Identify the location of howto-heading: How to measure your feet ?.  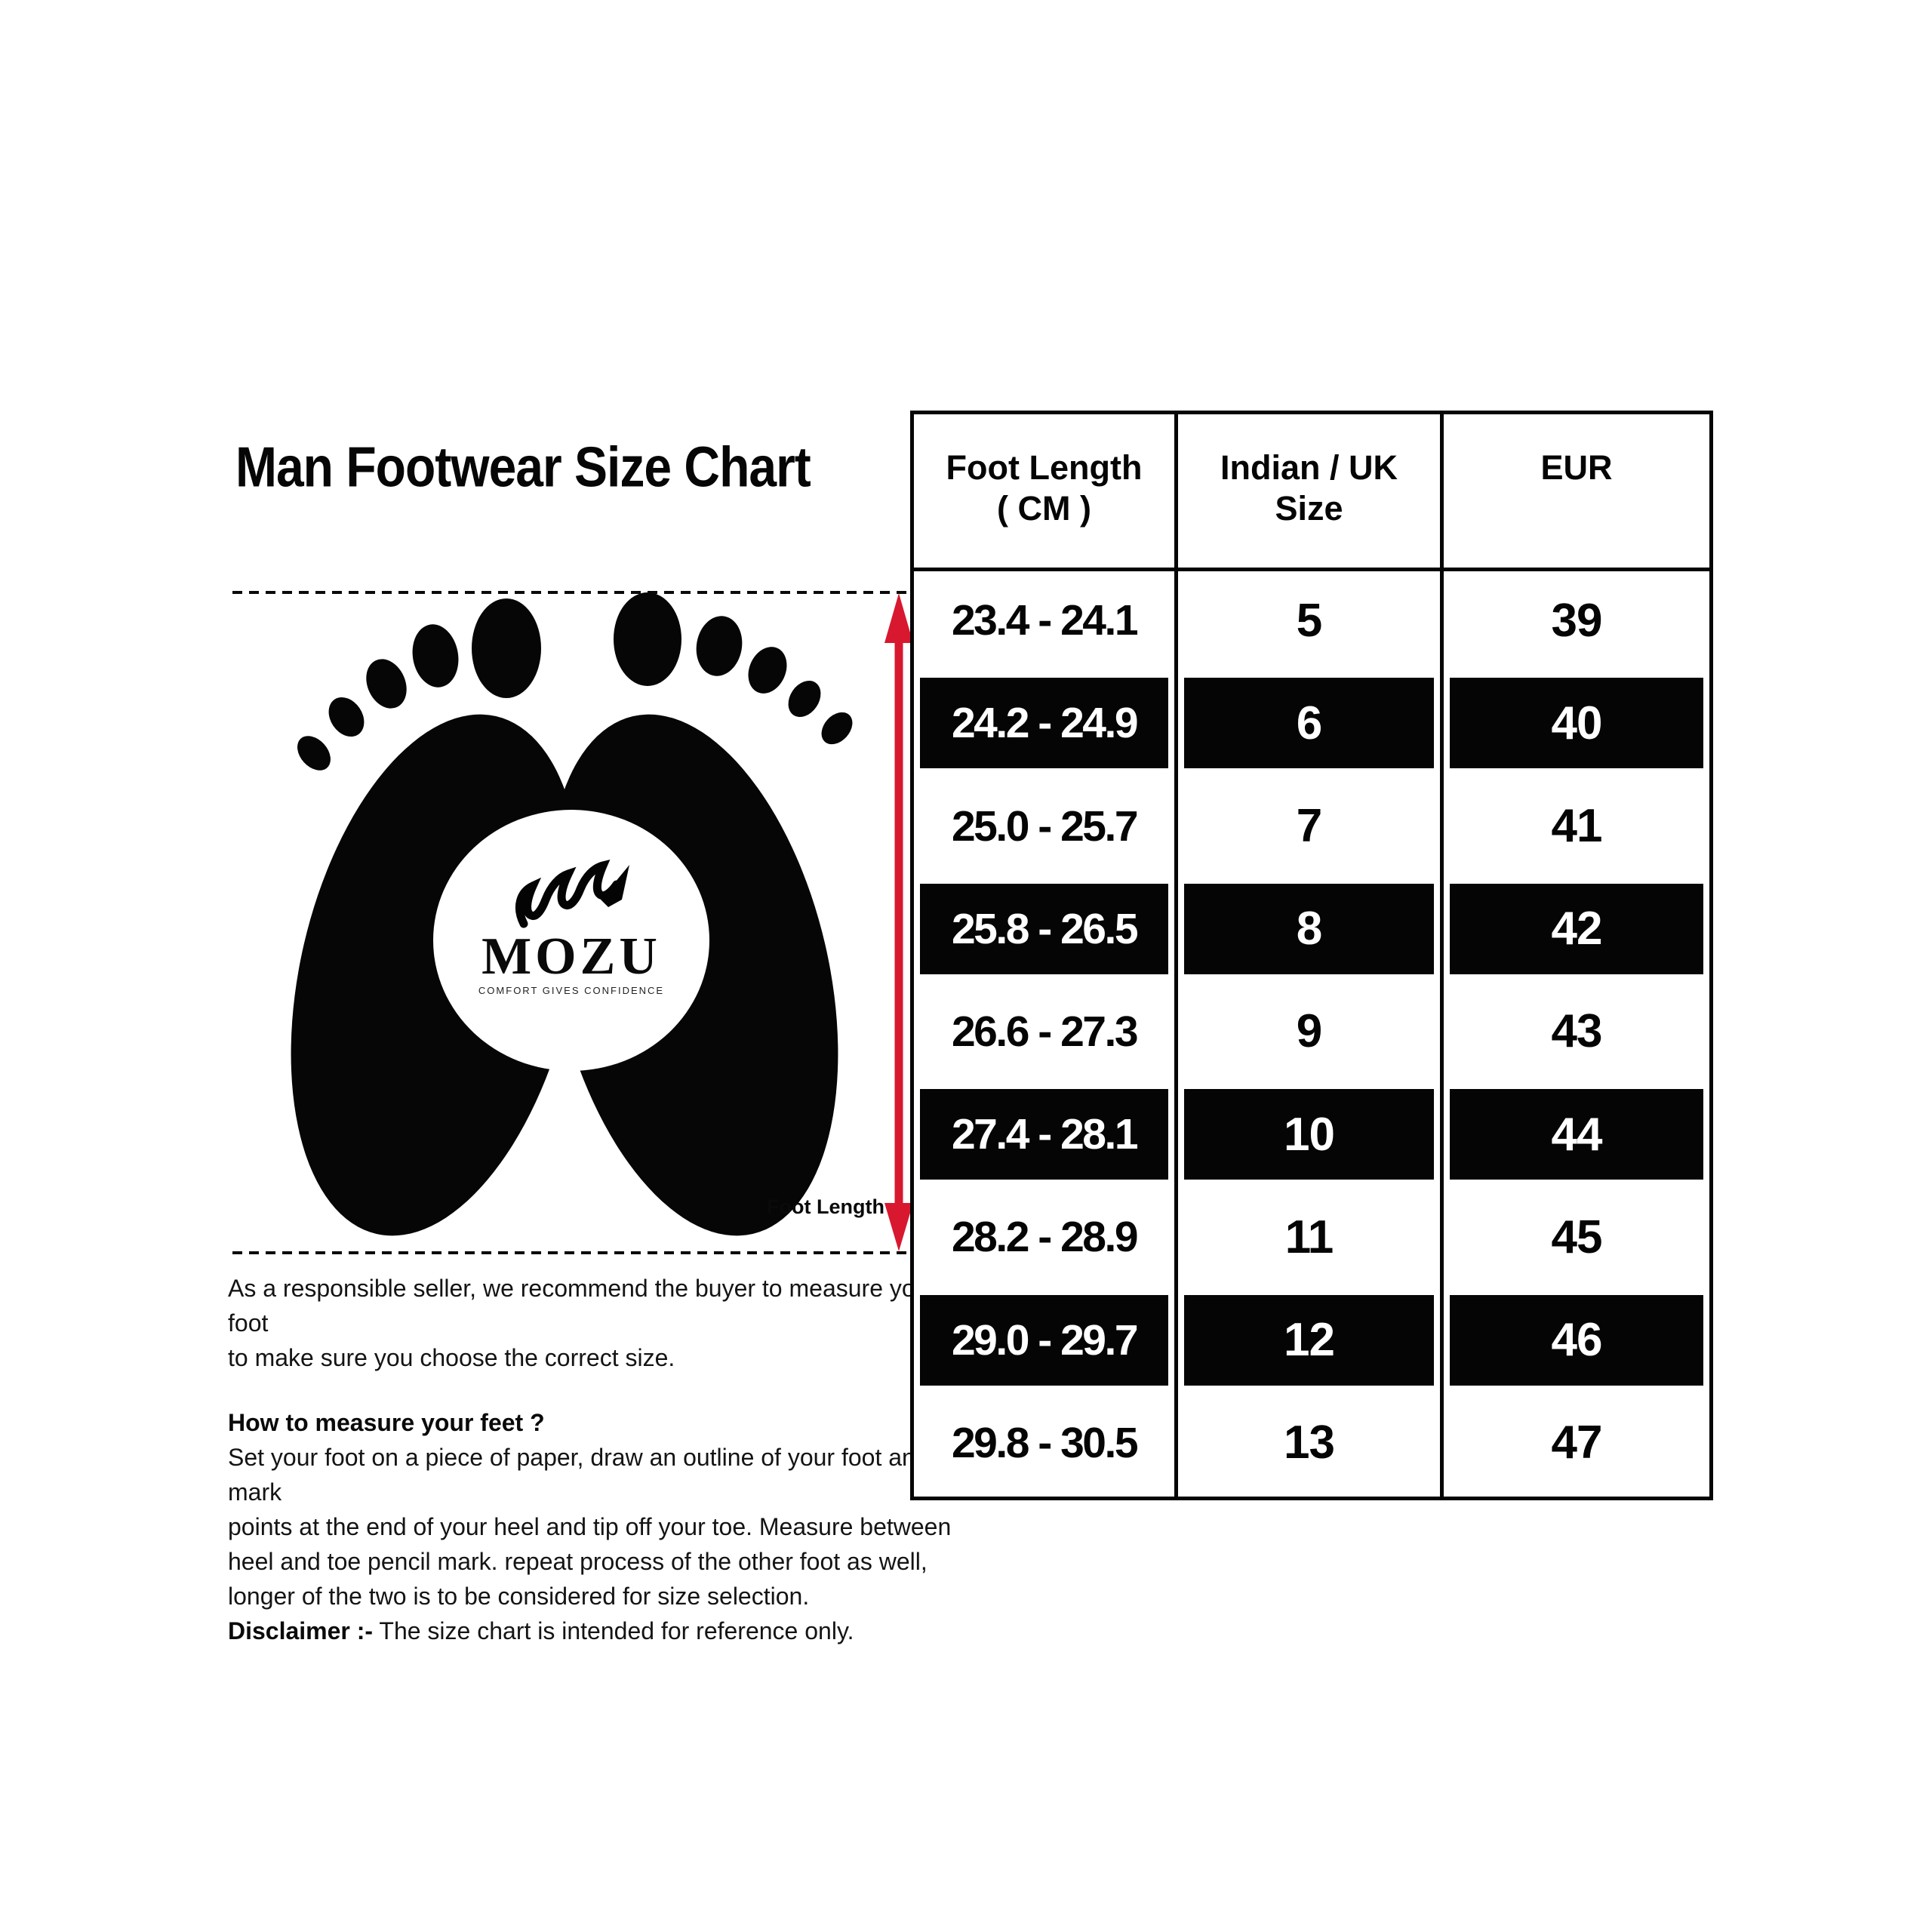
(386, 1422).